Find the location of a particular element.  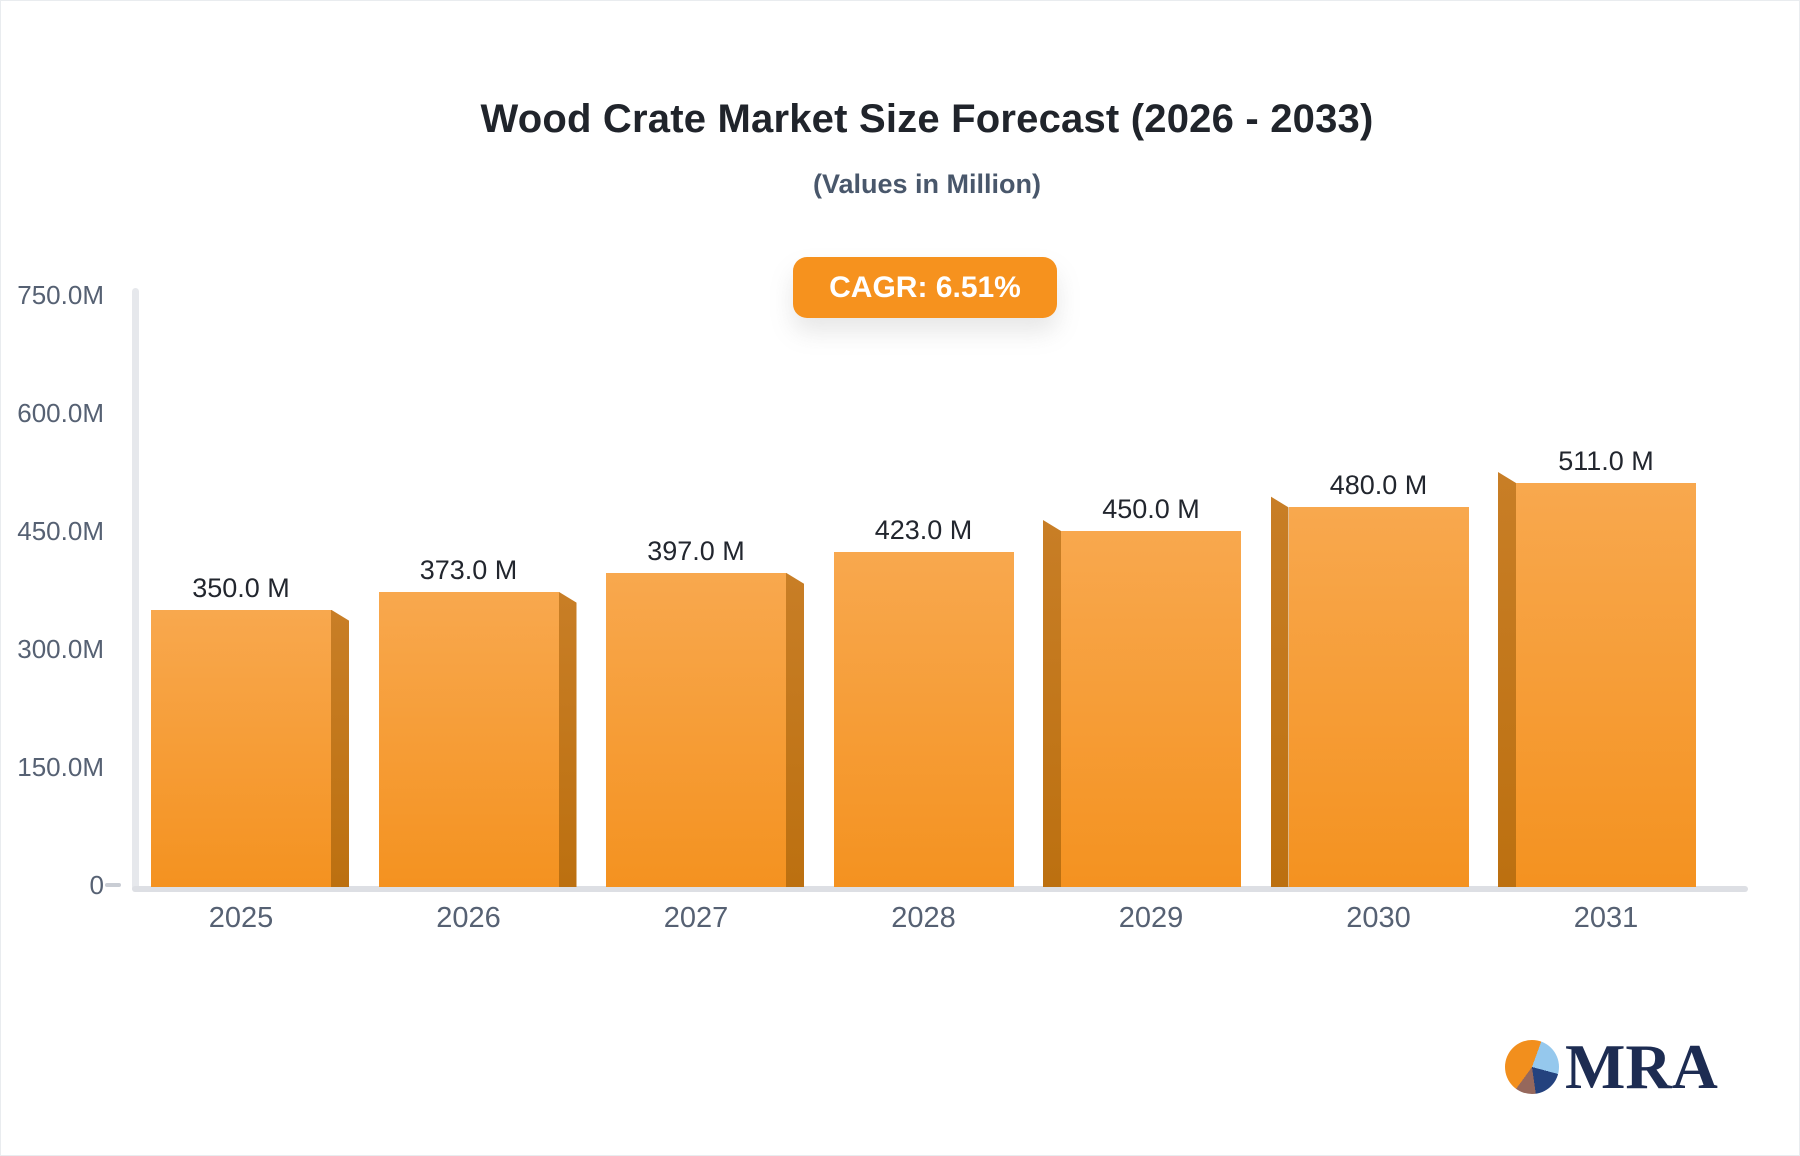

bar-value-label: 350.0 M is located at coordinates (241, 587).